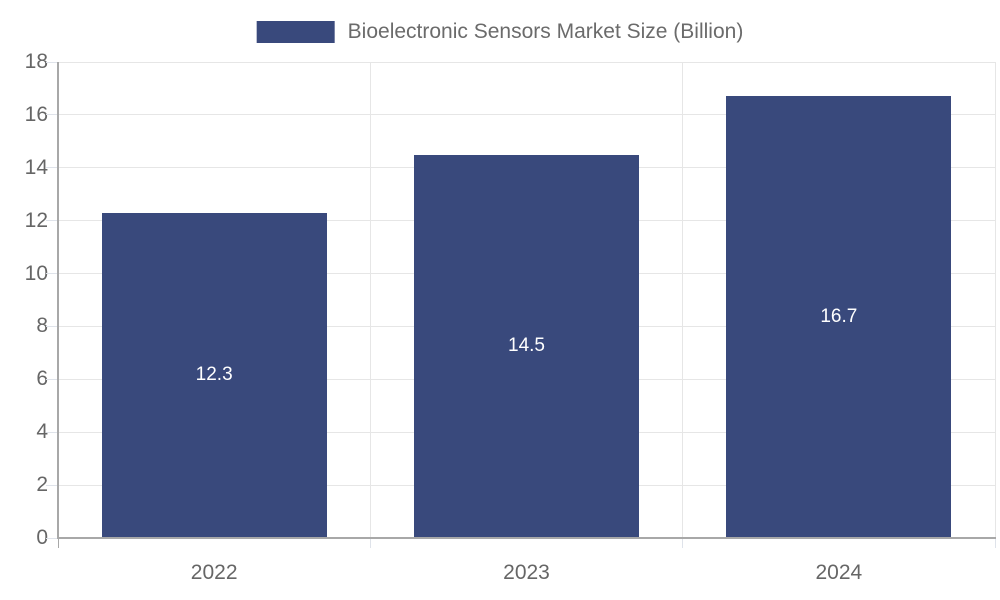 The image size is (1000, 600). What do you see at coordinates (36, 167) in the screenshot?
I see `y-axis-tick-label: 14` at bounding box center [36, 167].